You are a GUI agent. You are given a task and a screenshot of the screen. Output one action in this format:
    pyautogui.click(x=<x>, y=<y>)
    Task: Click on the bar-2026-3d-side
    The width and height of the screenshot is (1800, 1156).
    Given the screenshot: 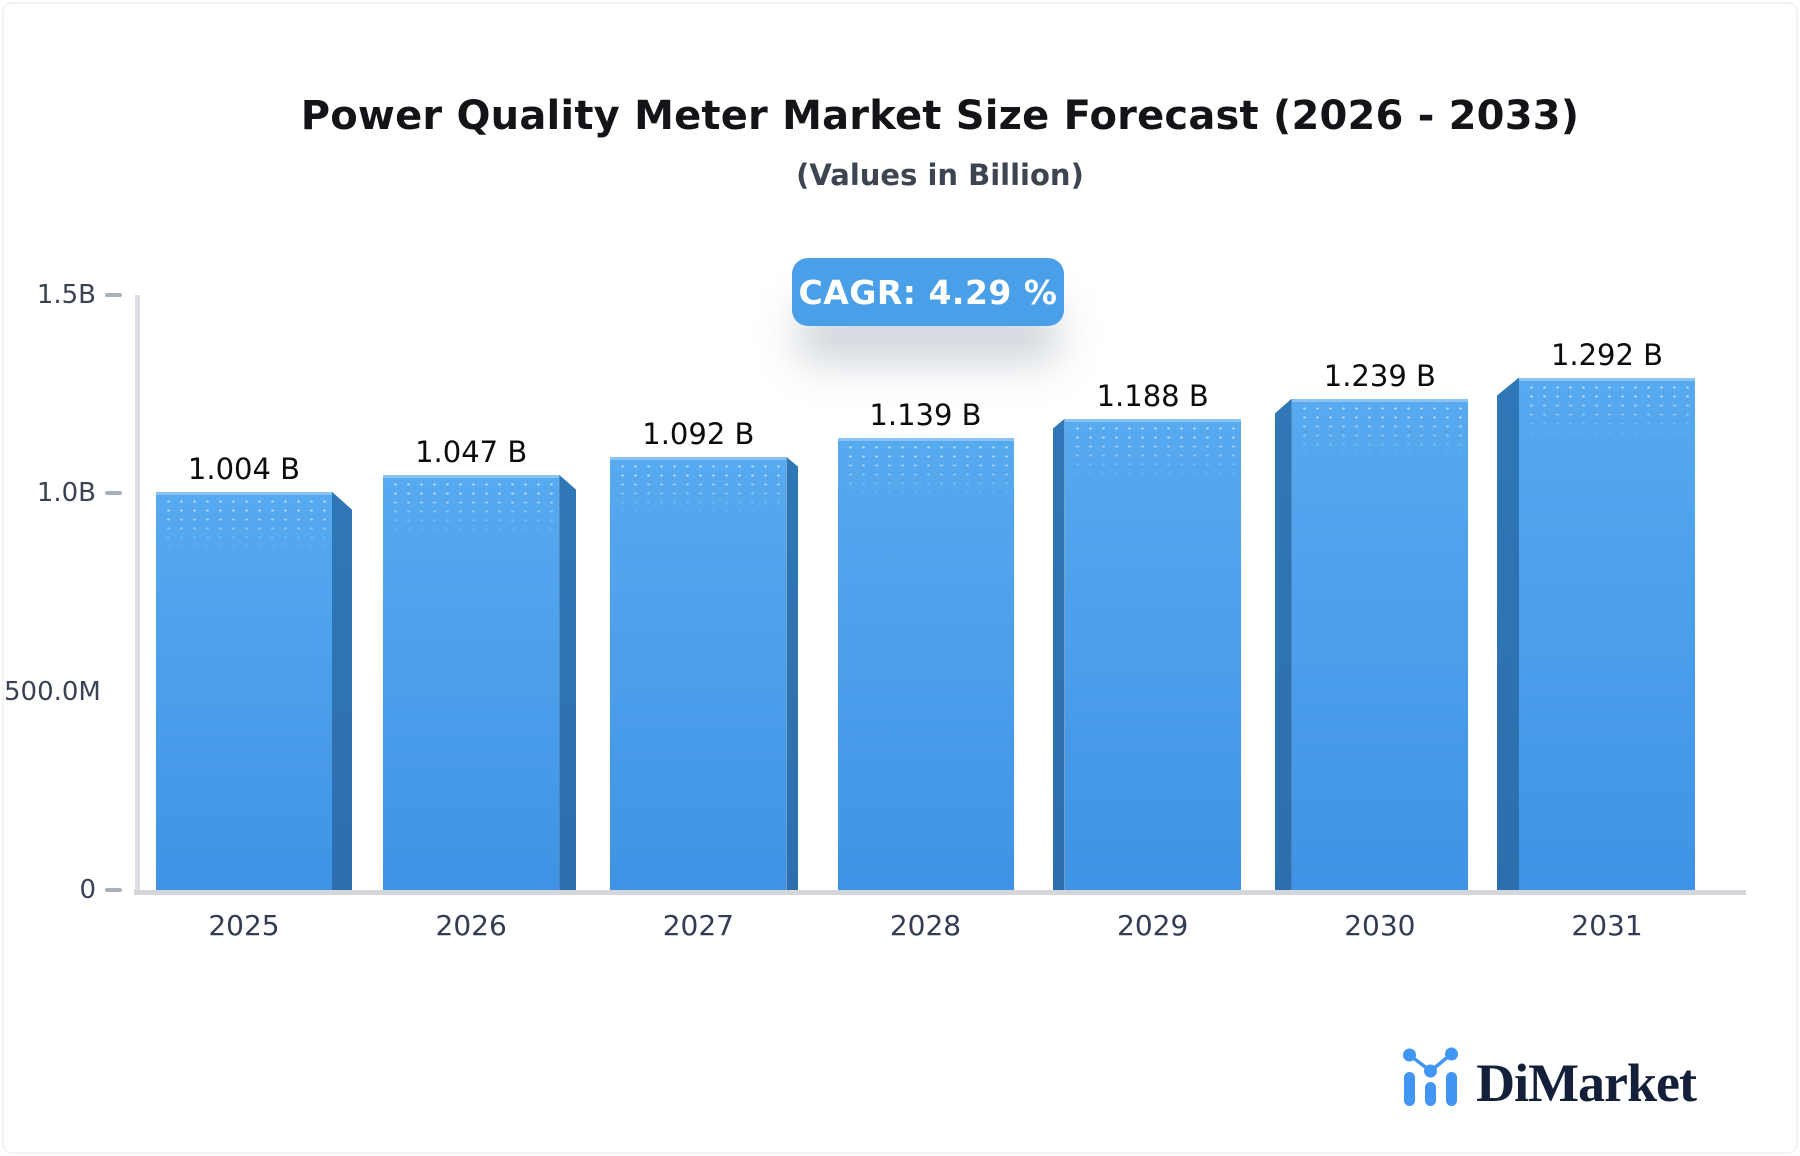 What is the action you would take?
    pyautogui.click(x=568, y=682)
    